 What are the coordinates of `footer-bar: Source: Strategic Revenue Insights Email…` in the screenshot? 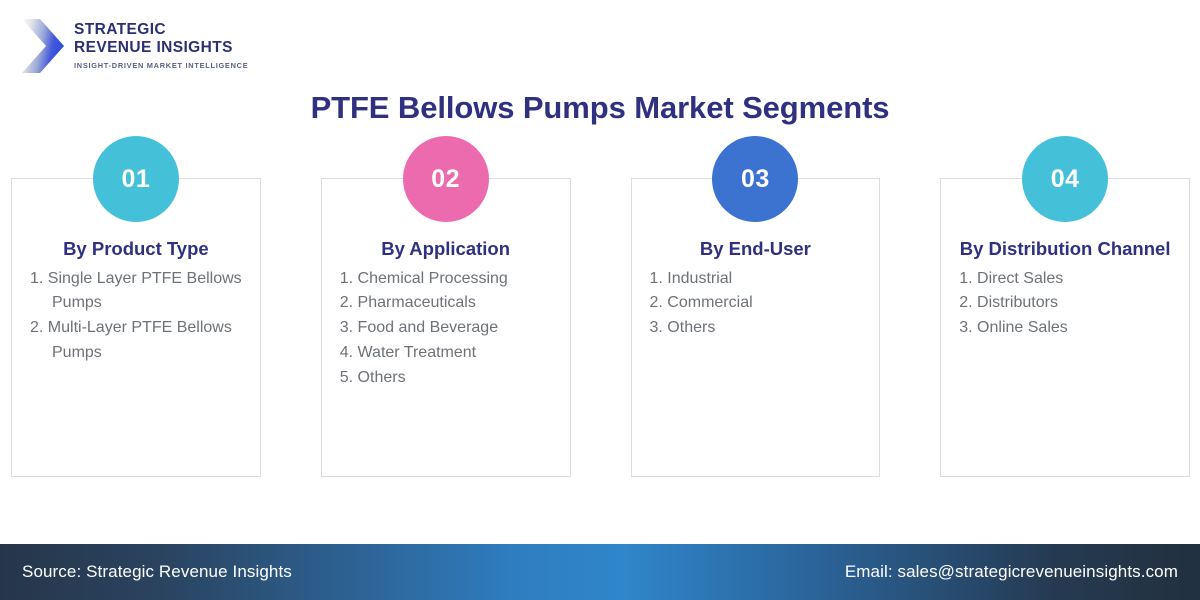 It's located at (600, 572).